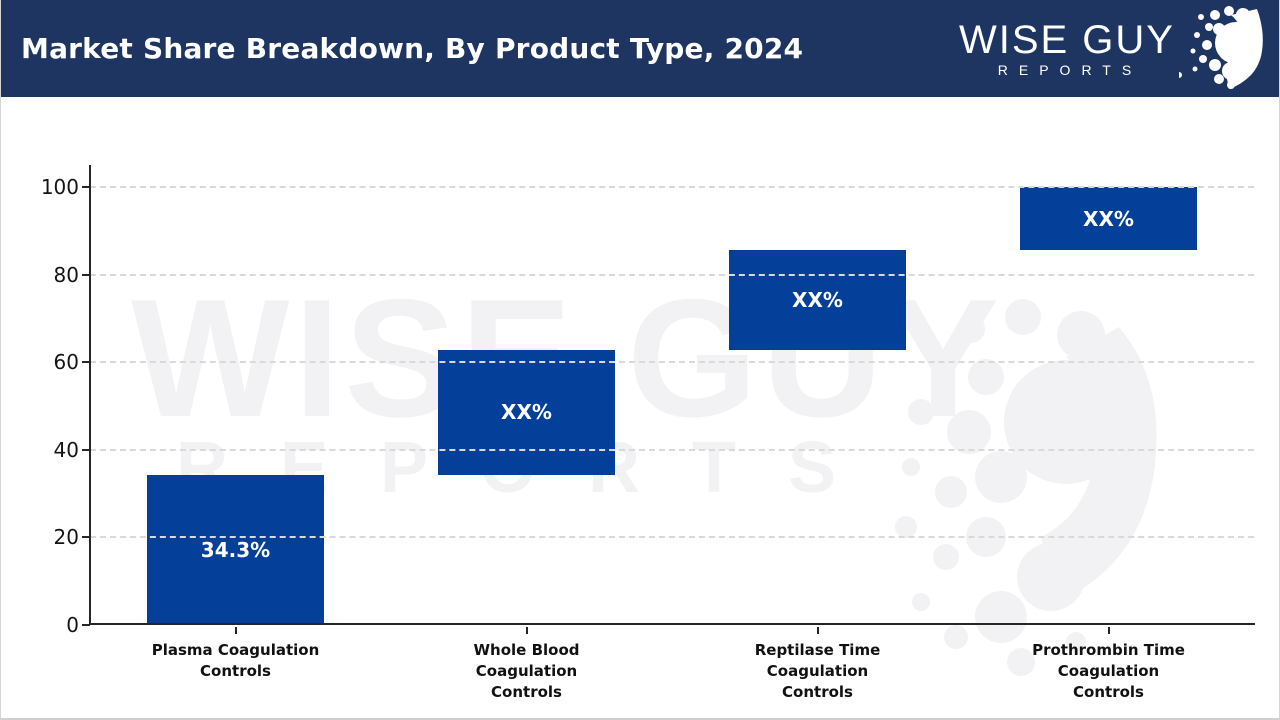 This screenshot has height=720, width=1280. I want to click on category-label-line: Reptilase Time, so click(817, 650).